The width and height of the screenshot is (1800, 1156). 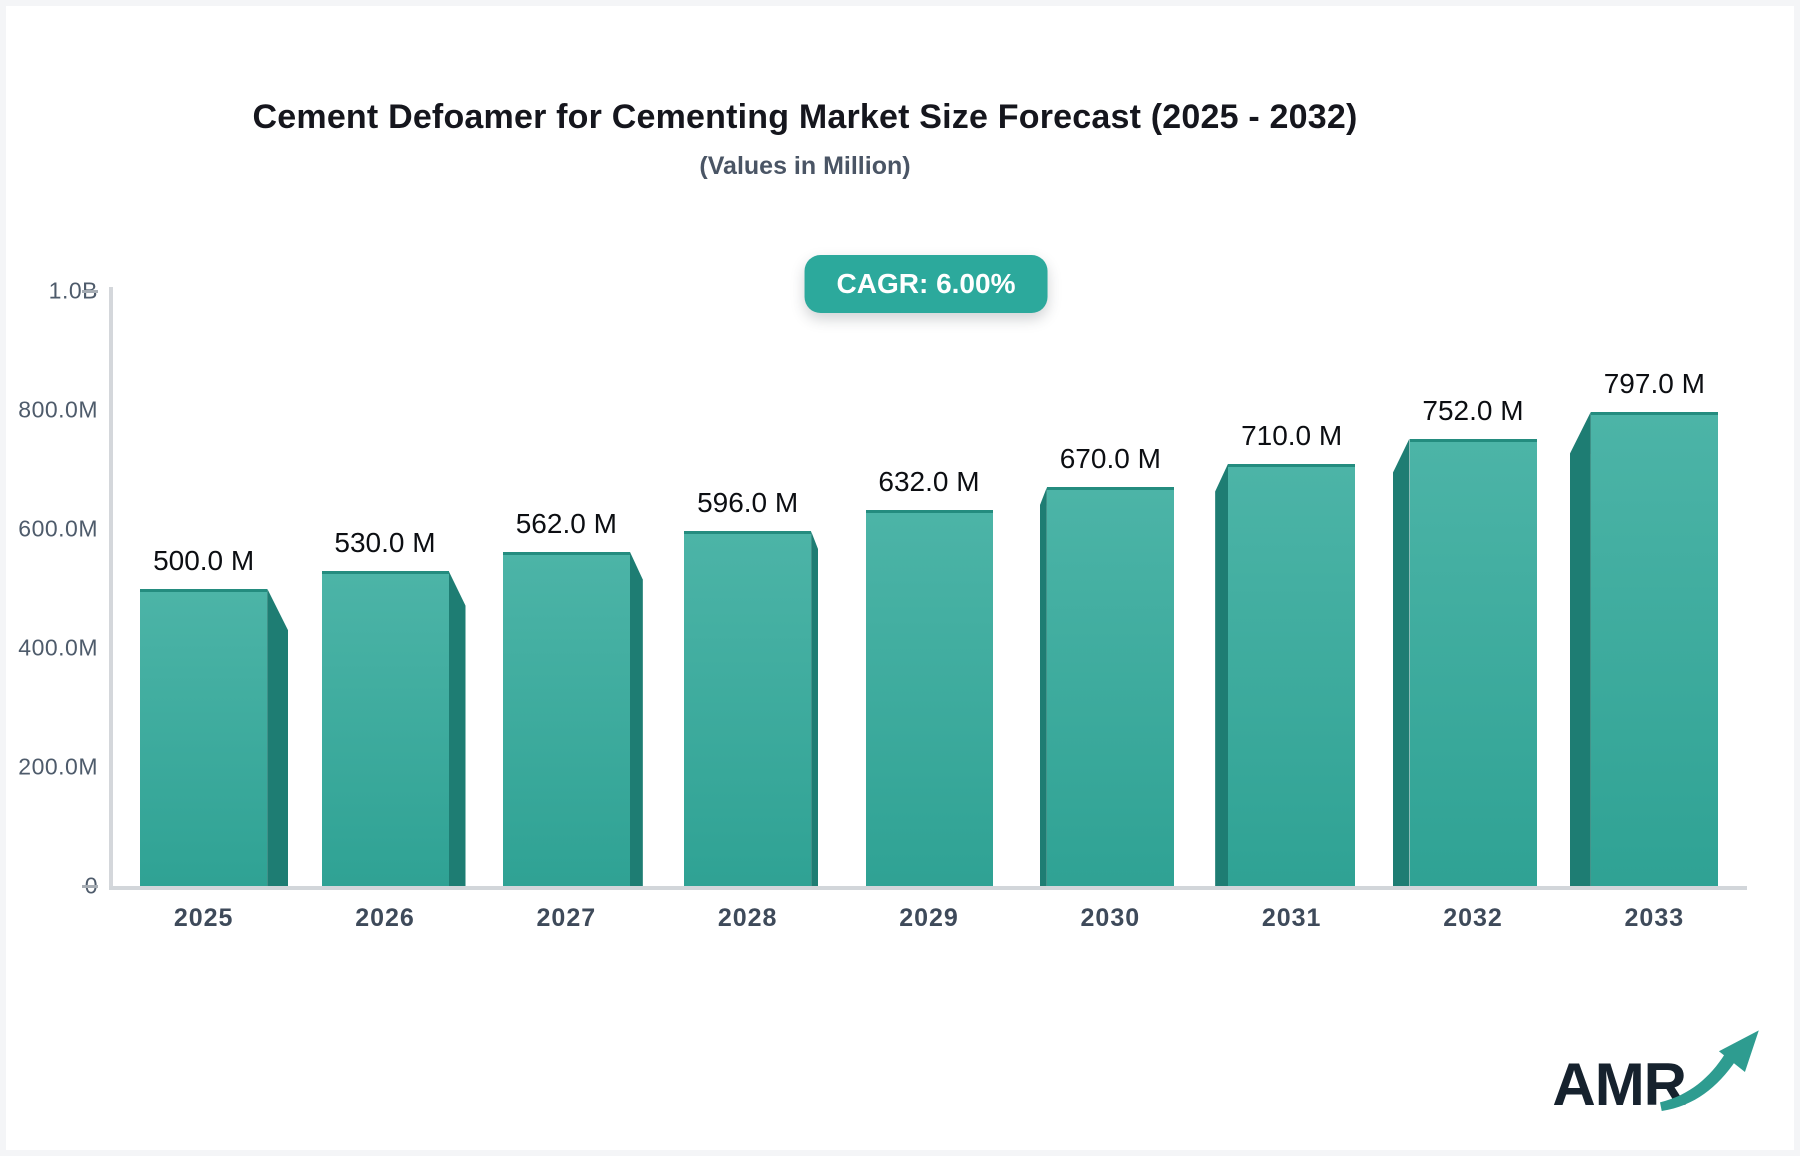 What do you see at coordinates (929, 481) in the screenshot?
I see `bar-value-label: 632.0 M` at bounding box center [929, 481].